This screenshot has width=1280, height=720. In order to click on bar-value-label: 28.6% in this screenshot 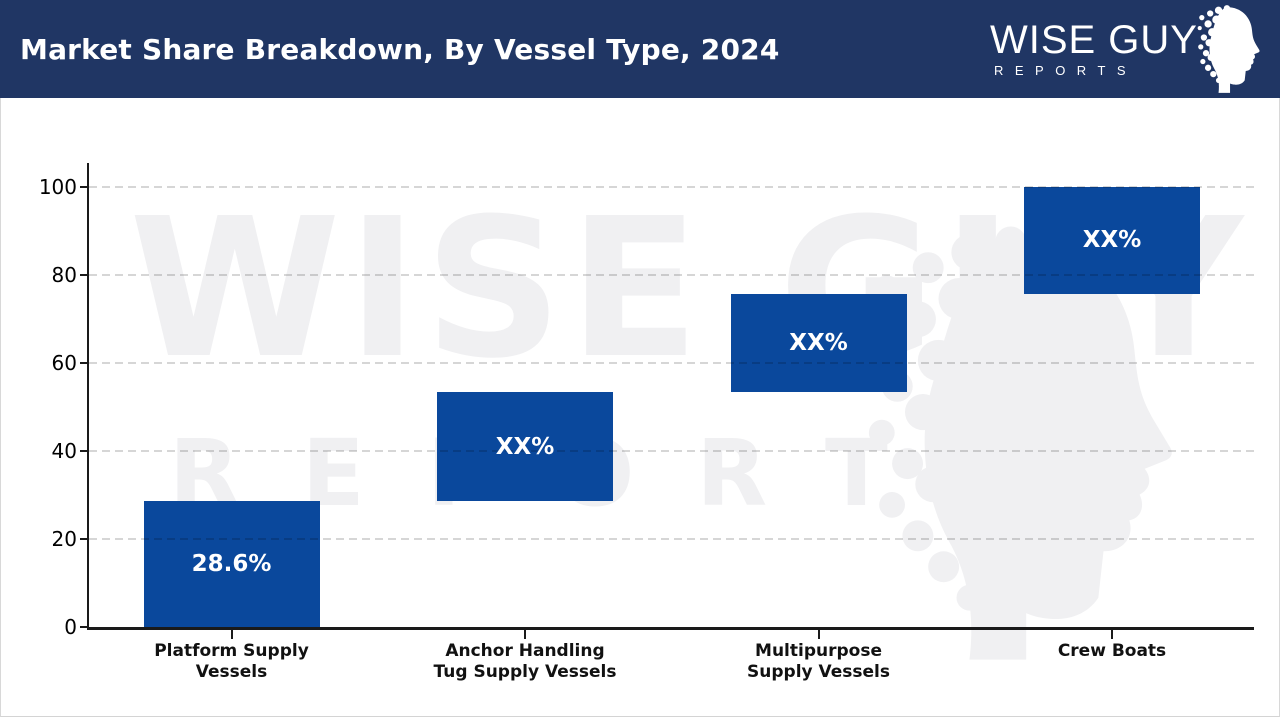, I will do `click(231, 564)`.